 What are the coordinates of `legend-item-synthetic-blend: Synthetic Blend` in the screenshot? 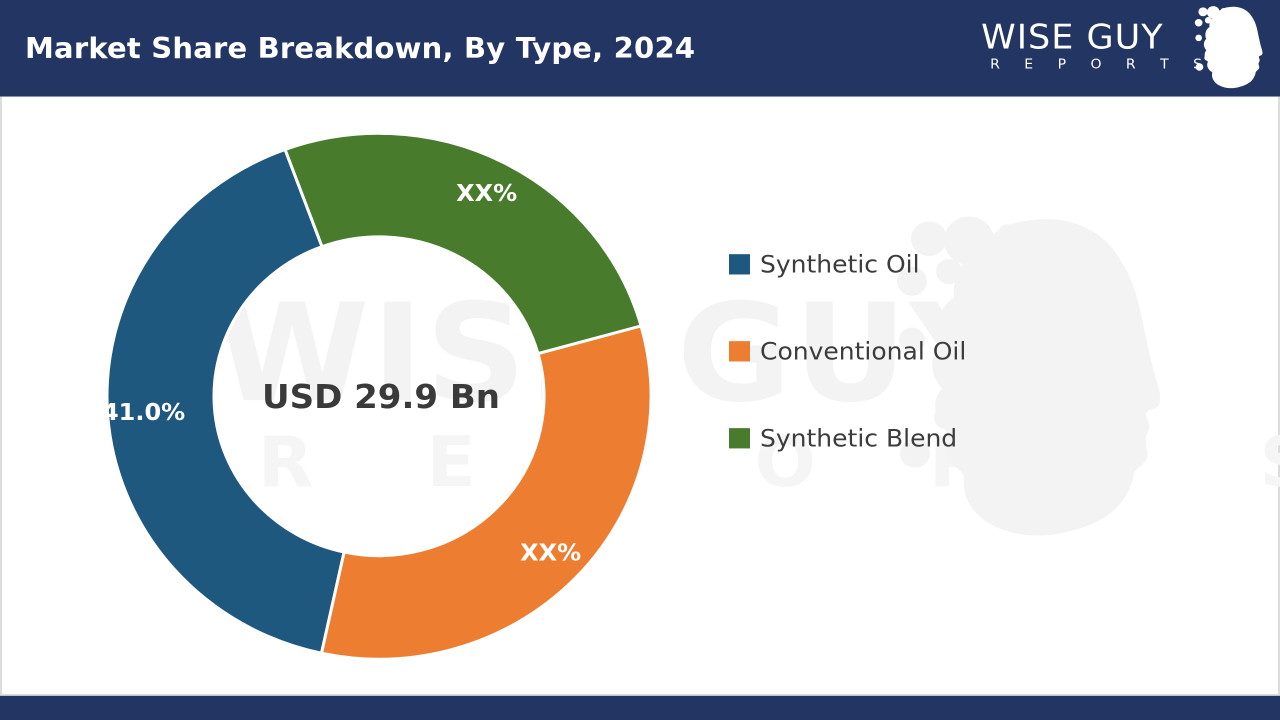 It's located at (843, 438).